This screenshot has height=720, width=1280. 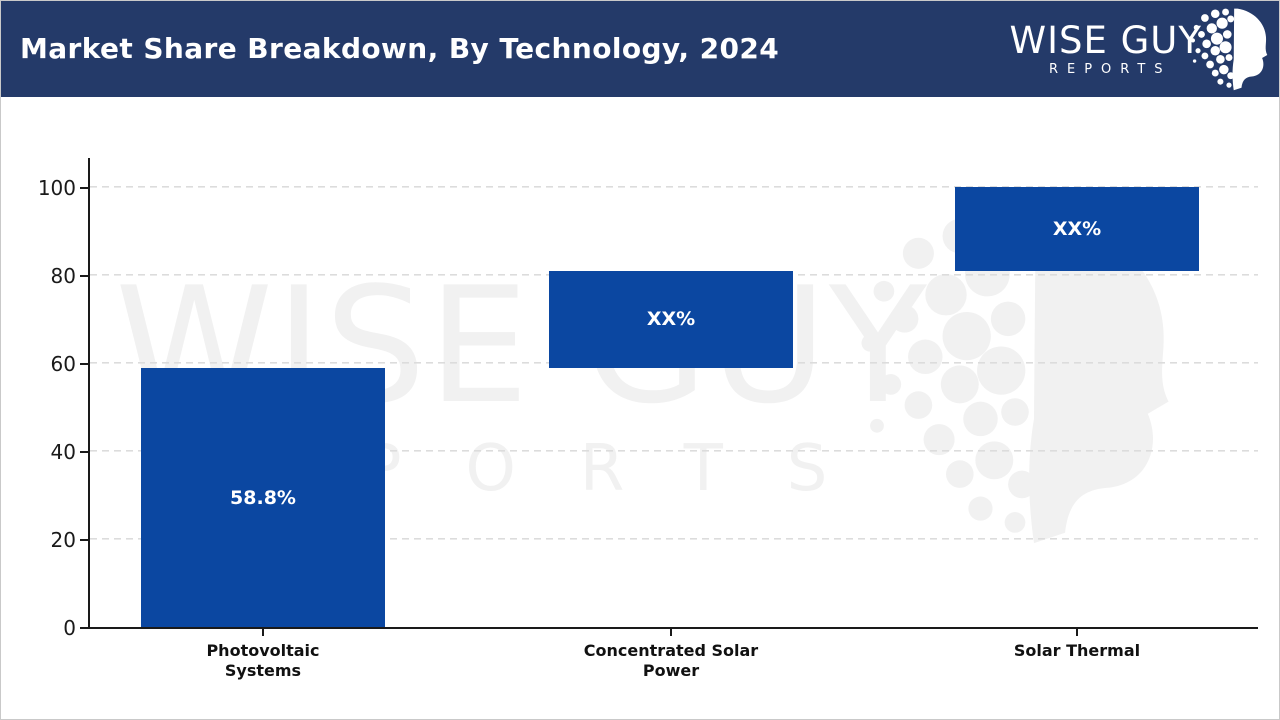 What do you see at coordinates (56, 188) in the screenshot?
I see `y-tick-label-100: 100` at bounding box center [56, 188].